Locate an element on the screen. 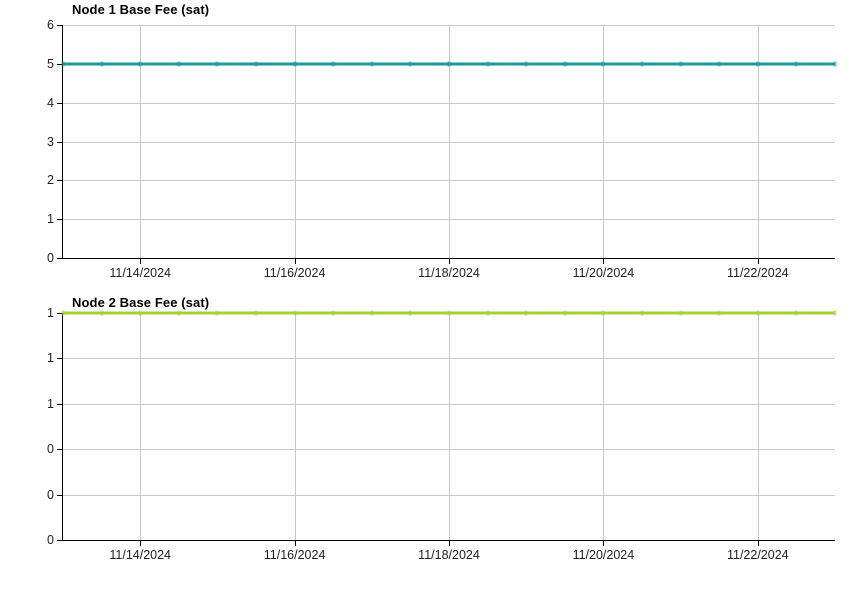 Image resolution: width=860 pixels, height=600 pixels. chart-title-node-1: Node 1 Base Fee (sat) is located at coordinates (141, 9).